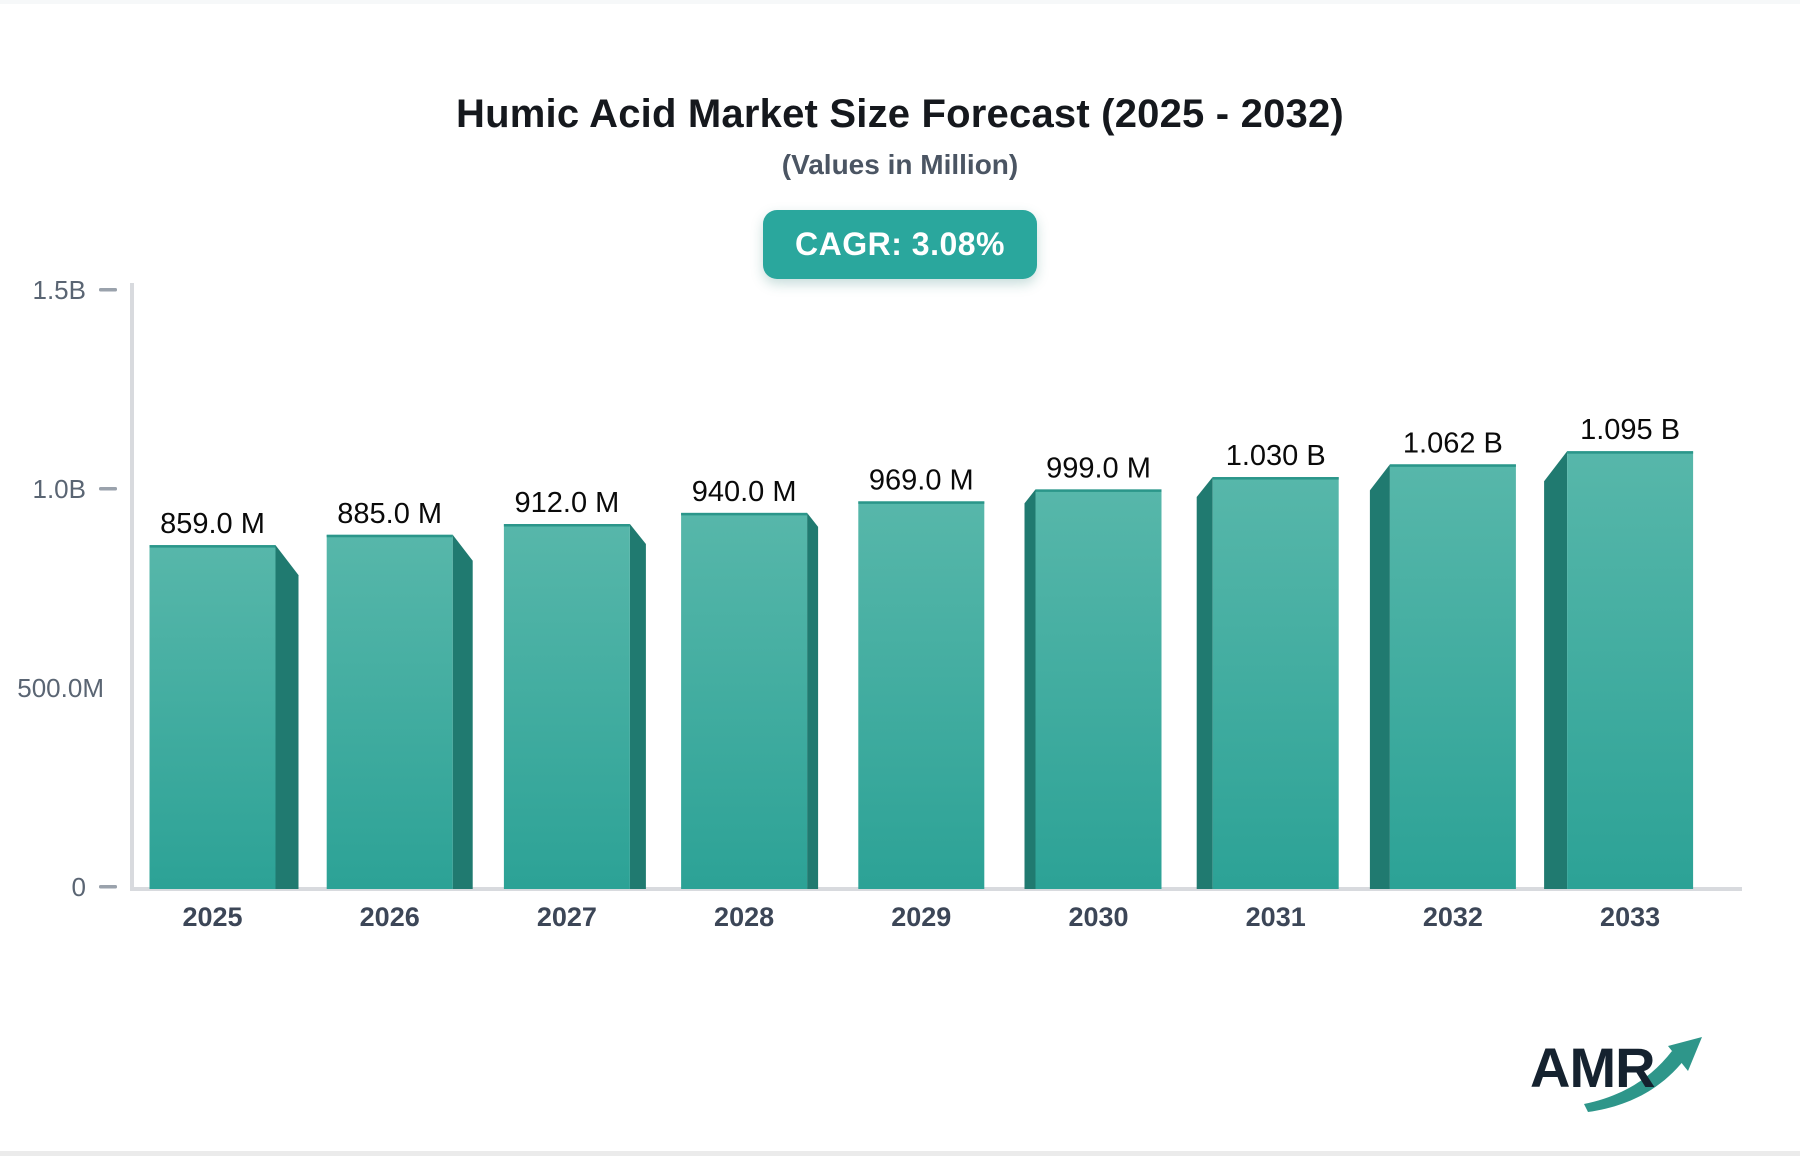  I want to click on x-axis-year-label: 2027, so click(567, 917).